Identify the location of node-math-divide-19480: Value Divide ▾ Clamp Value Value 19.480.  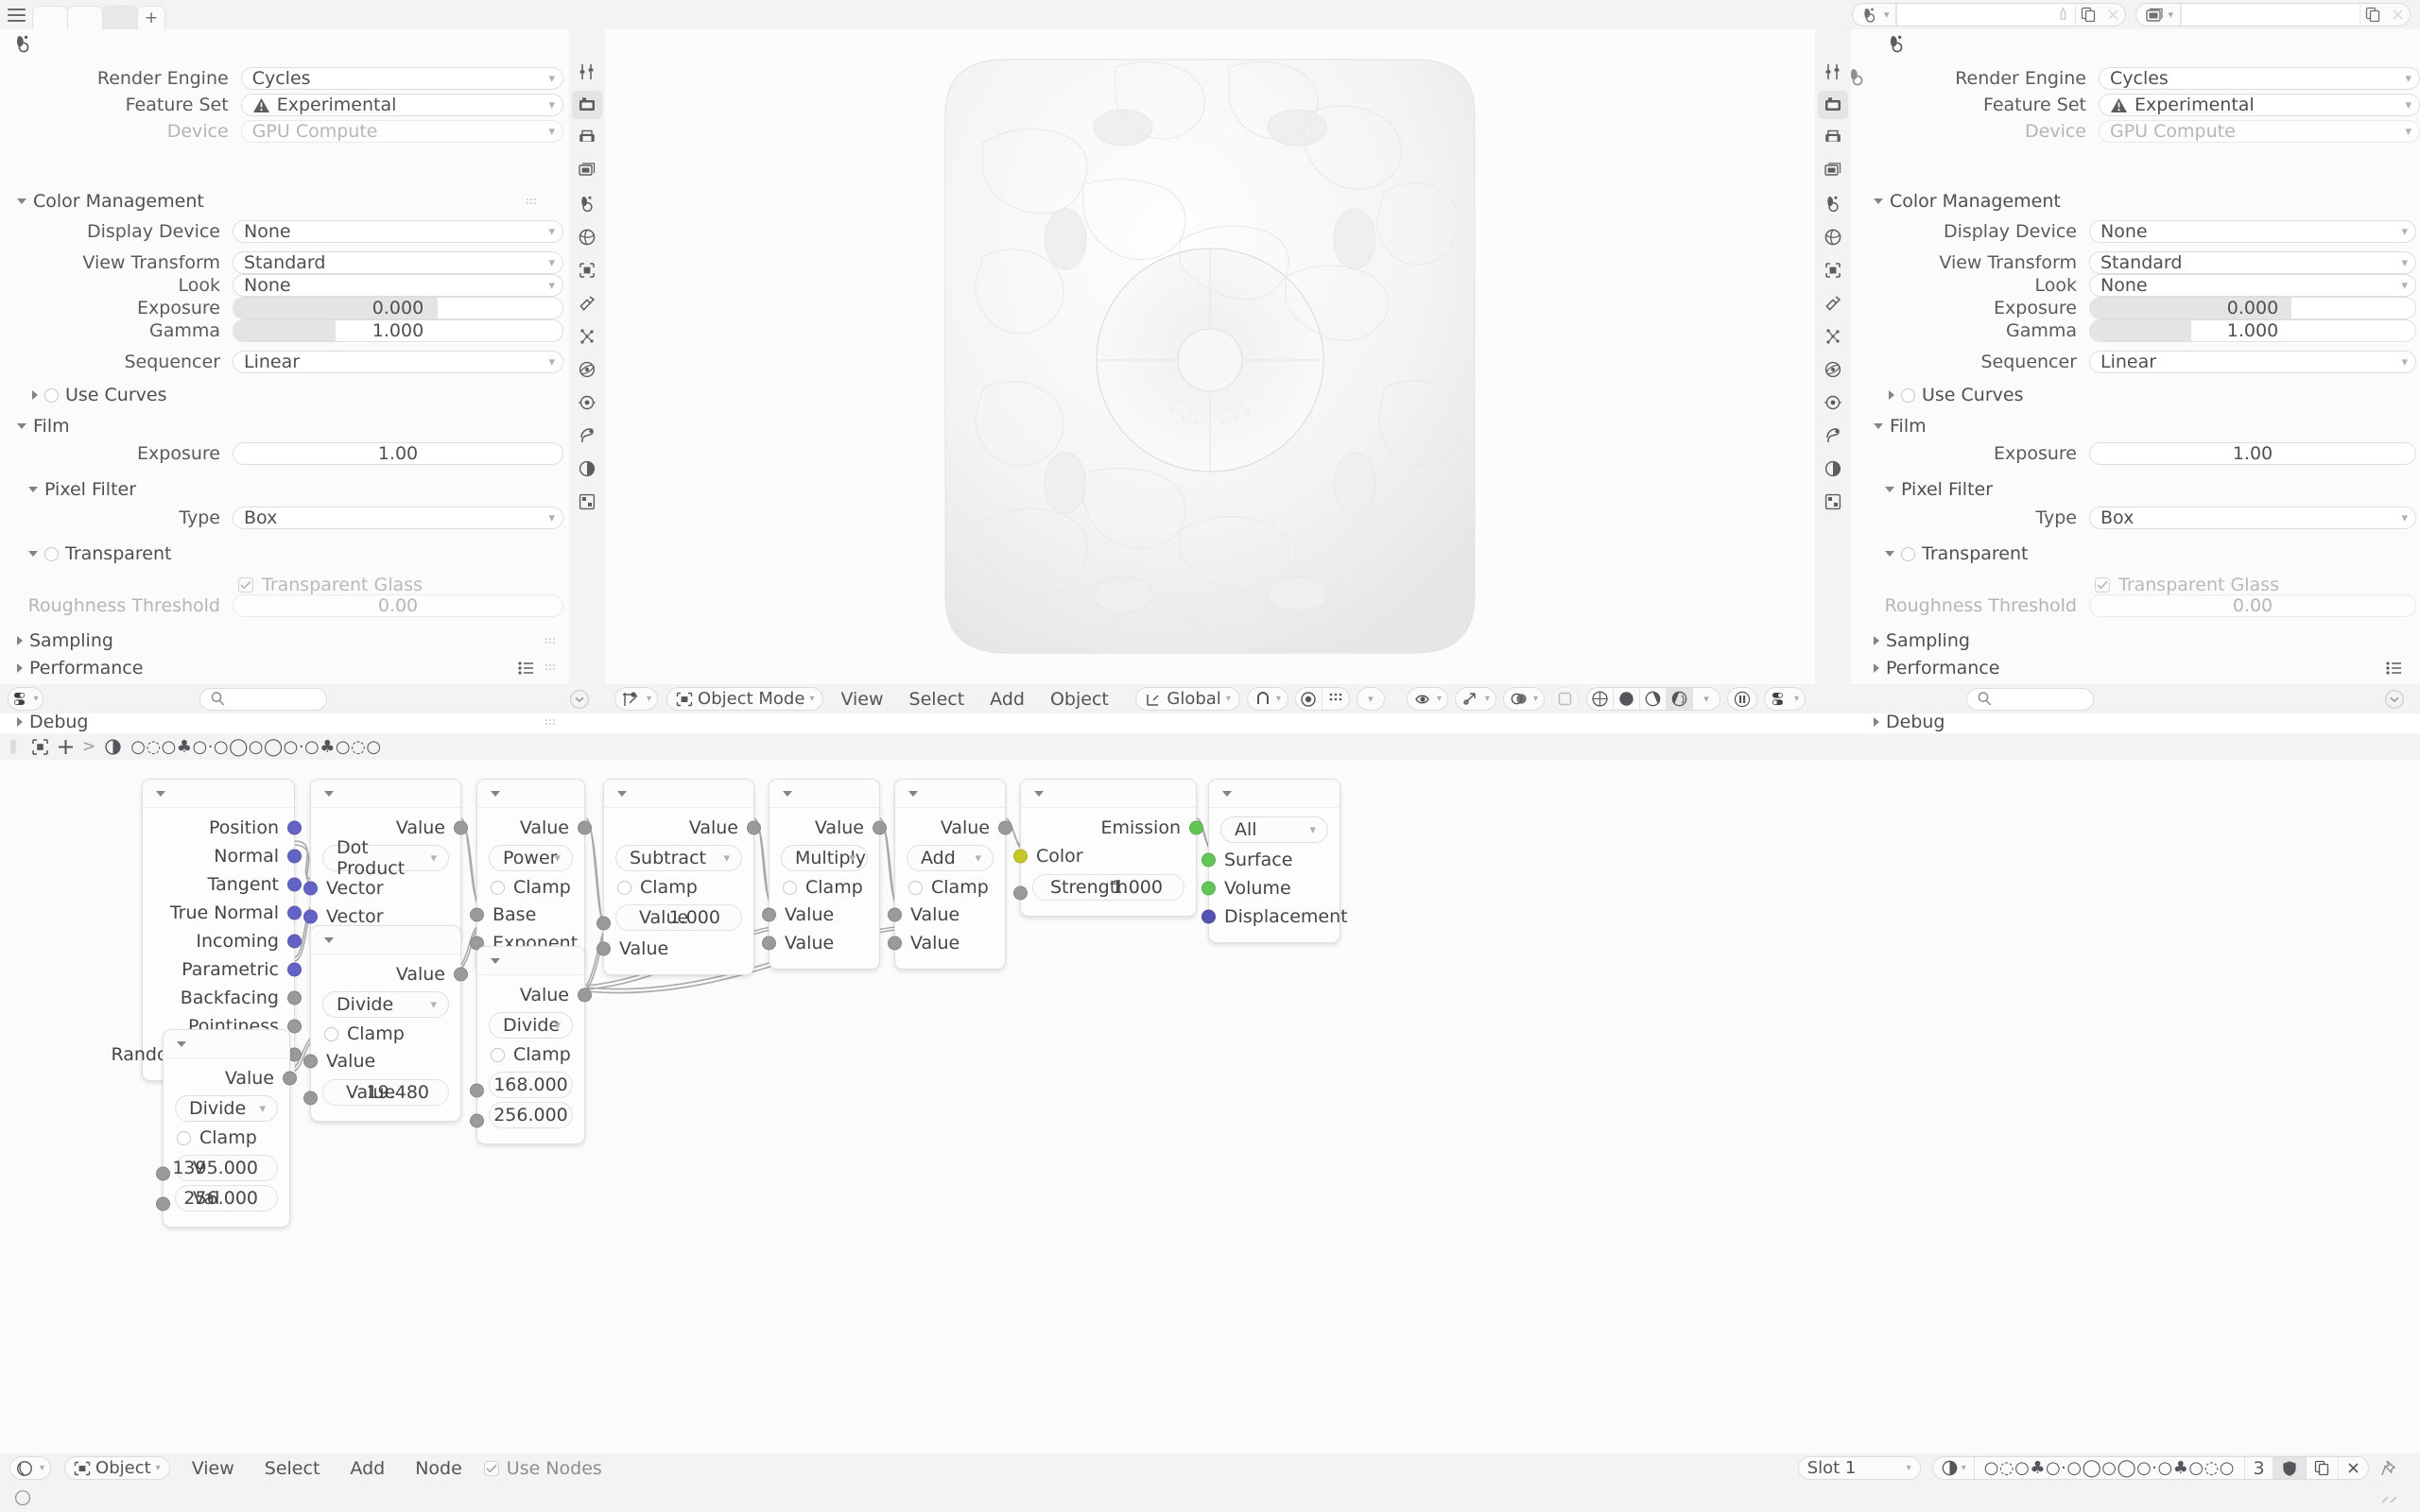
(385, 1023).